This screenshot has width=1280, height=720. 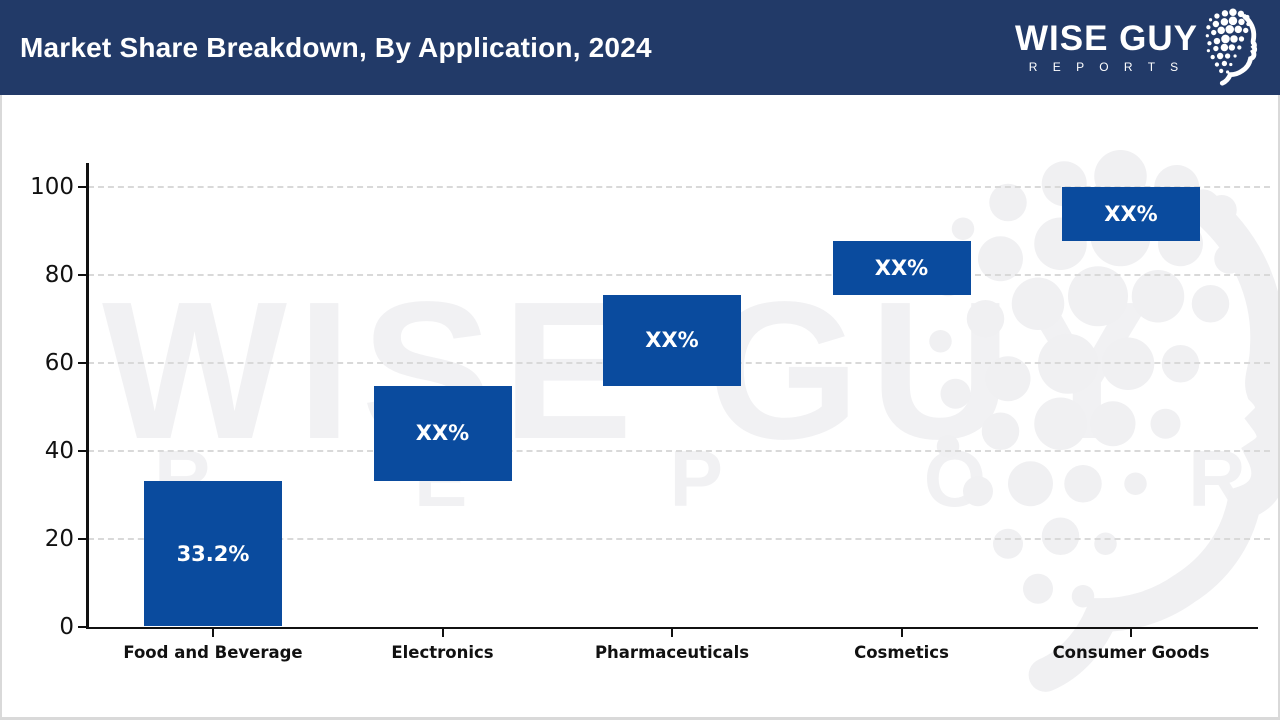 What do you see at coordinates (672, 633) in the screenshot?
I see `x-tick-mark-pharmaceuticals` at bounding box center [672, 633].